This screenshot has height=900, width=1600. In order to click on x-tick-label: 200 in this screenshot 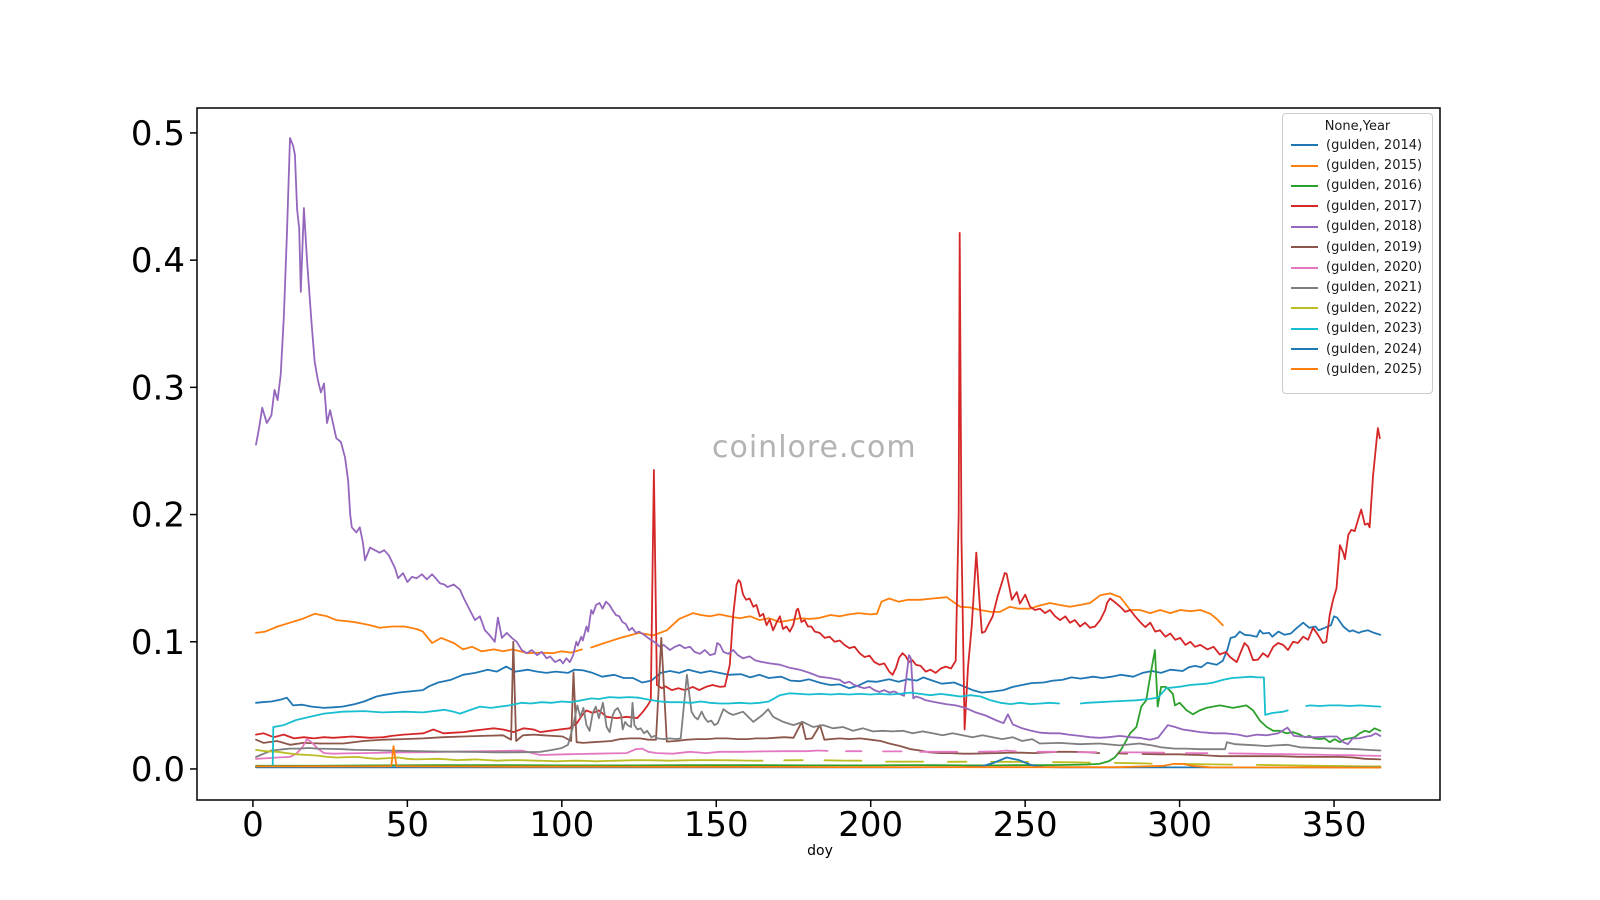, I will do `click(870, 825)`.